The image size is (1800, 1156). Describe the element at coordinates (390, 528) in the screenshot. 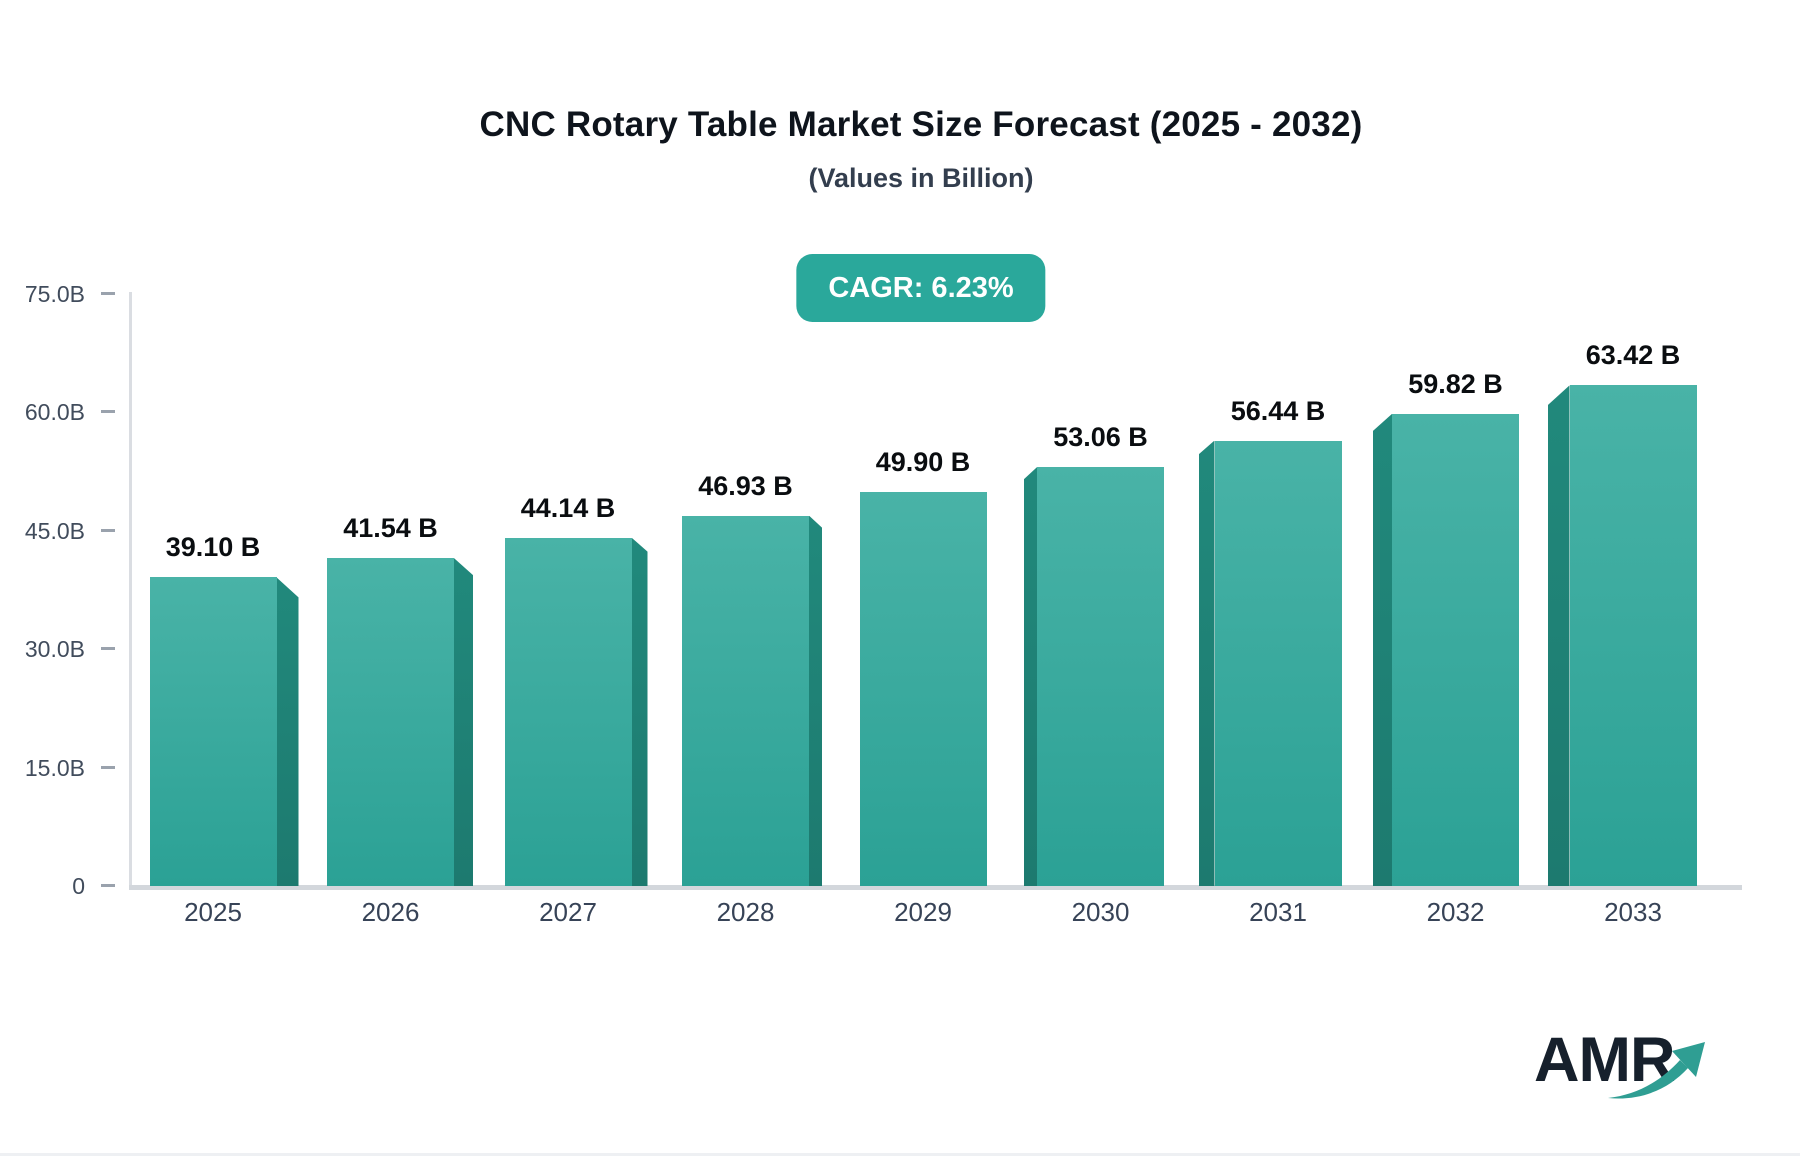

I see `bar-value-label-2026: 41.54 B` at that location.